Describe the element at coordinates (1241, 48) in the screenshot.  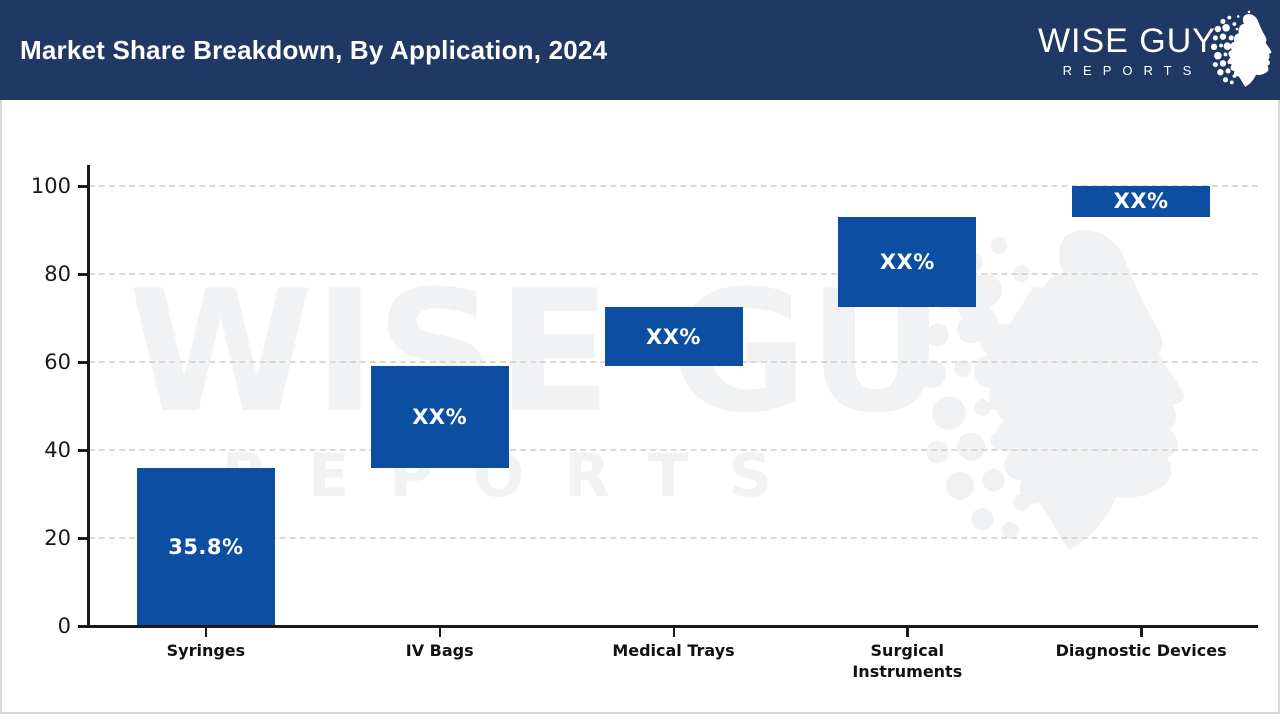
I see `face-profile-icon` at that location.